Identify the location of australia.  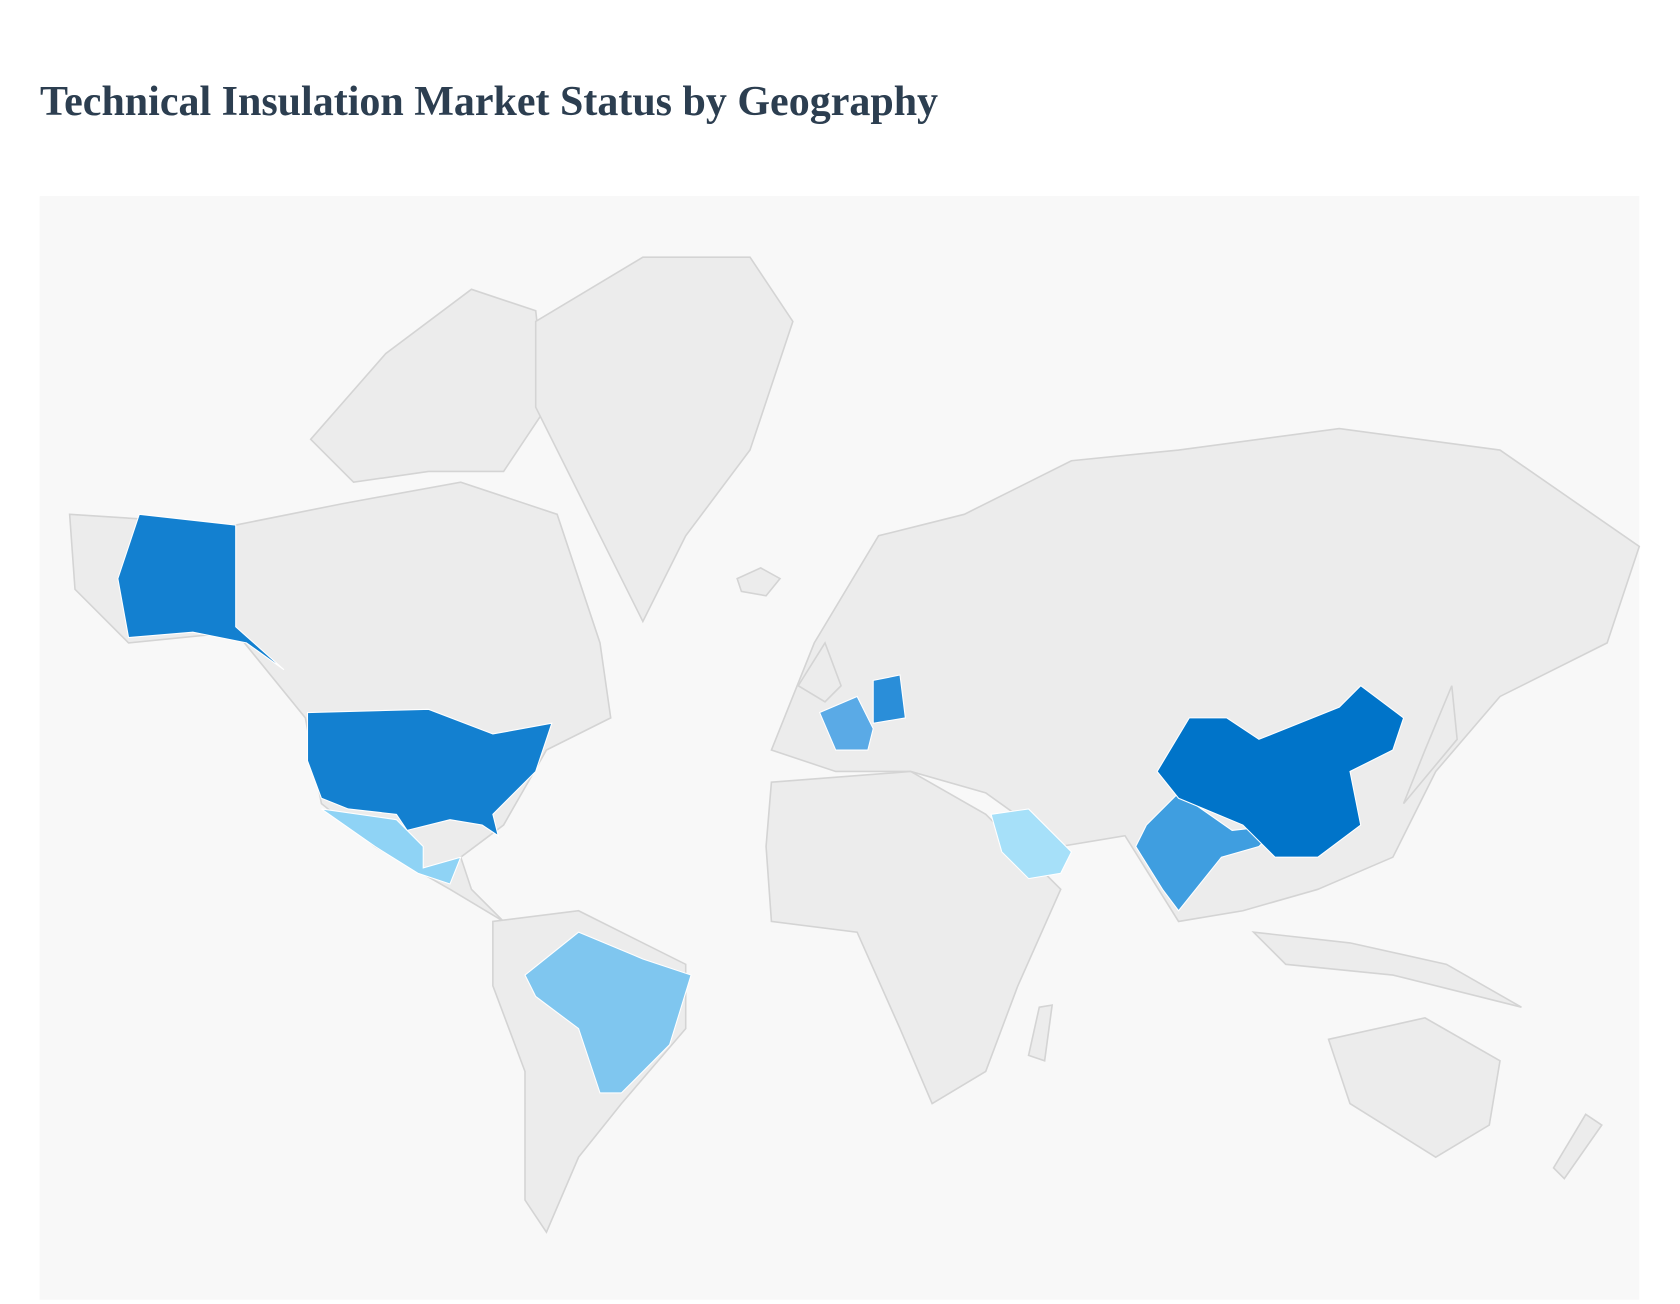
(1414, 1088).